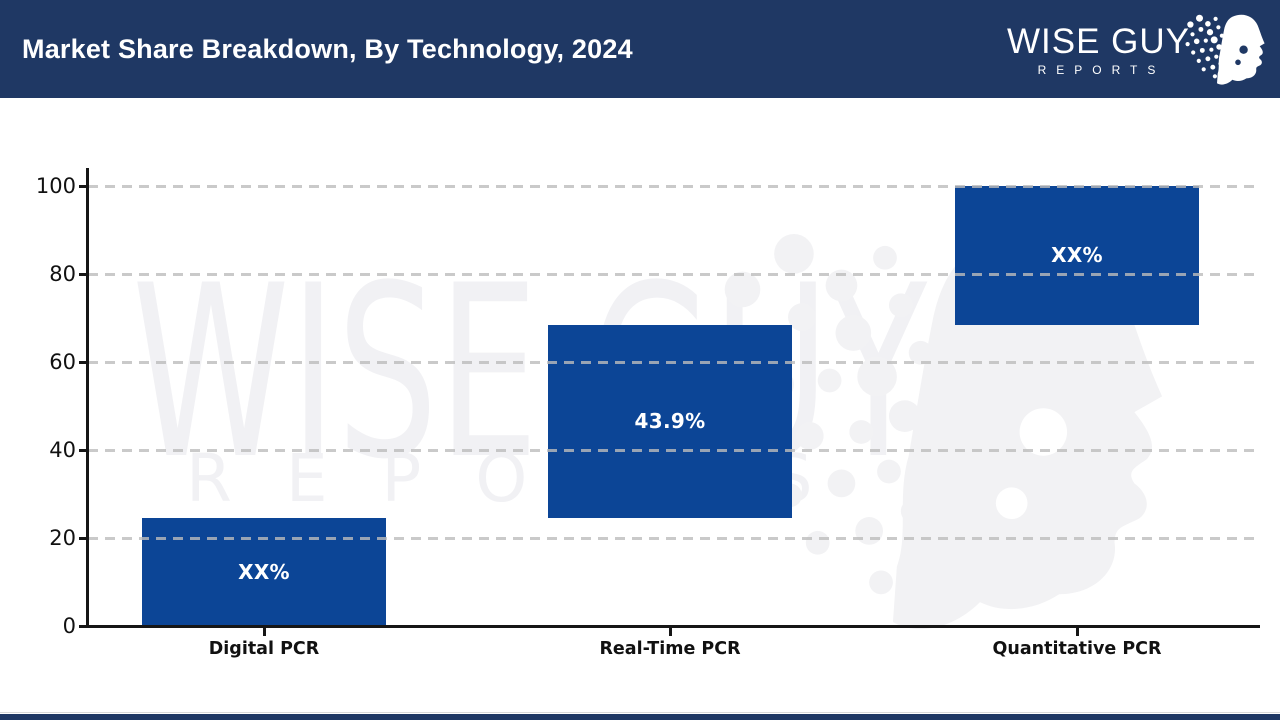 Image resolution: width=1280 pixels, height=720 pixels. I want to click on bar-value-label-quantitative-pcr: XX%, so click(1077, 255).